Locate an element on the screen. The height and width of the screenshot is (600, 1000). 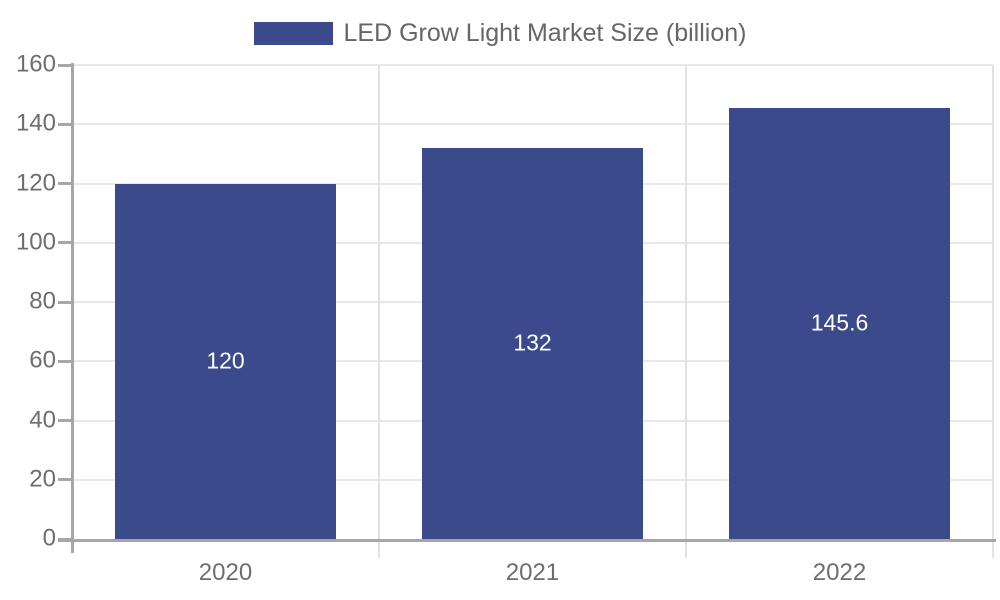
x-tick-label: 2021 is located at coordinates (532, 572).